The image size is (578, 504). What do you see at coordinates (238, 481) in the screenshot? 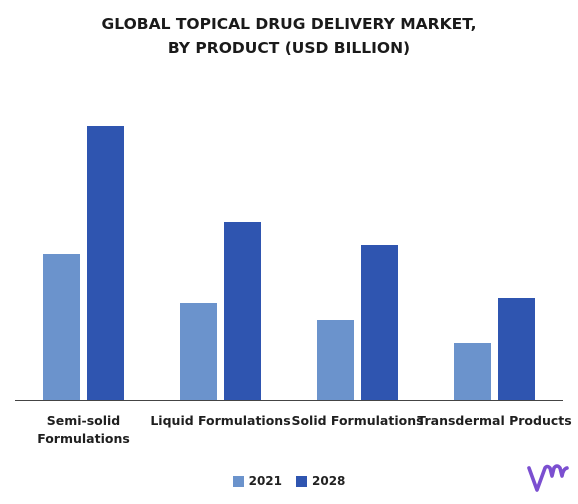
I see `legend-swatch-2021` at bounding box center [238, 481].